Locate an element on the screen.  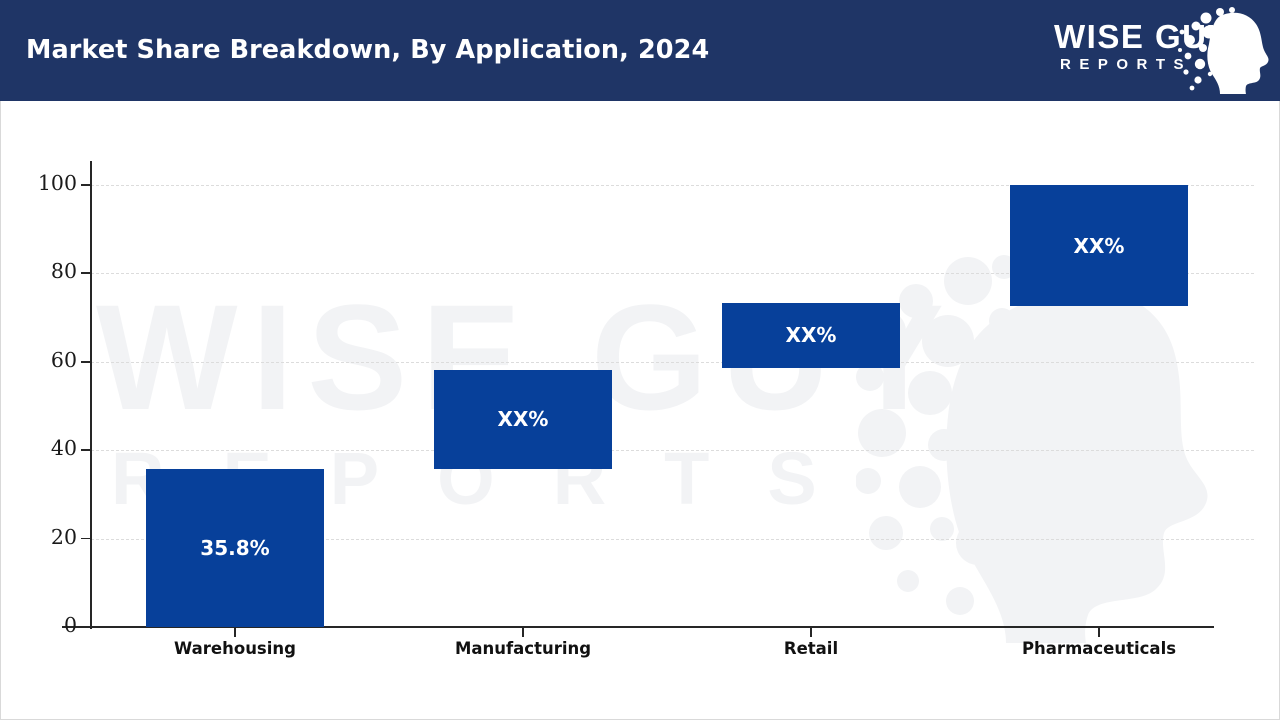
logo-secondary-text: REPORTS is located at coordinates (1126, 64).